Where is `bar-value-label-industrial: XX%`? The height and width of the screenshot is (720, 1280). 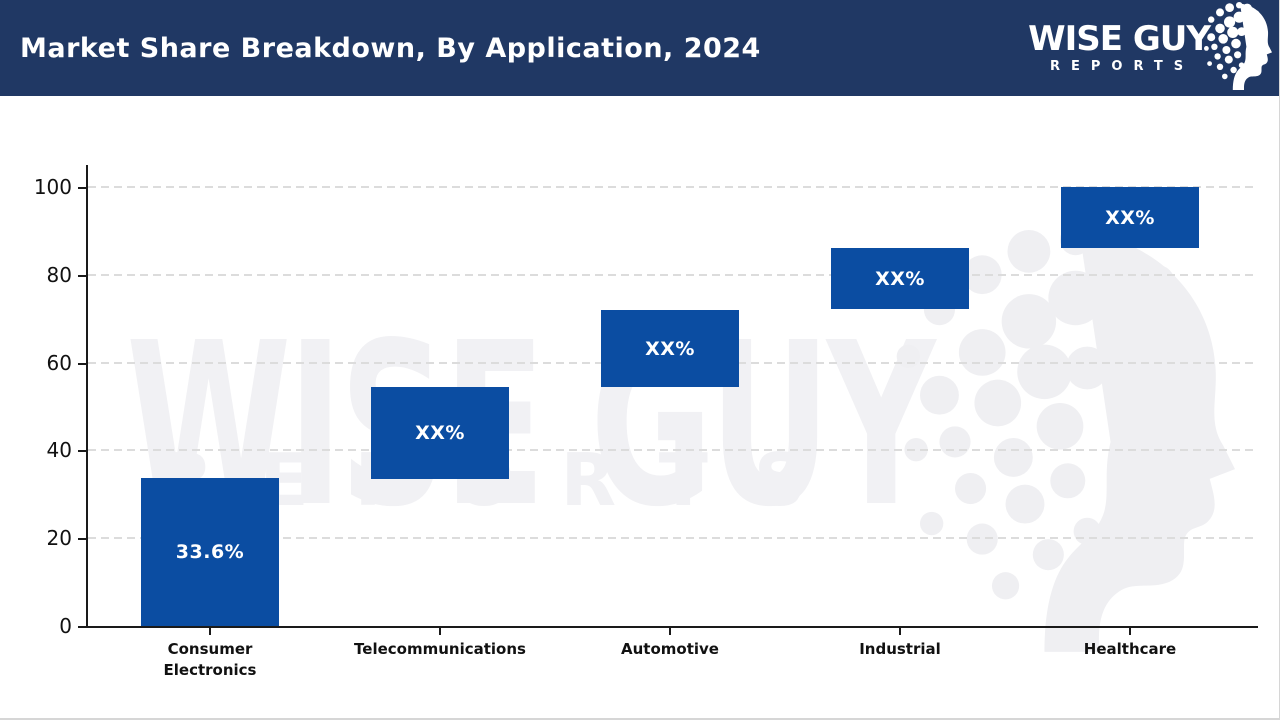
bar-value-label-industrial: XX% is located at coordinates (900, 278).